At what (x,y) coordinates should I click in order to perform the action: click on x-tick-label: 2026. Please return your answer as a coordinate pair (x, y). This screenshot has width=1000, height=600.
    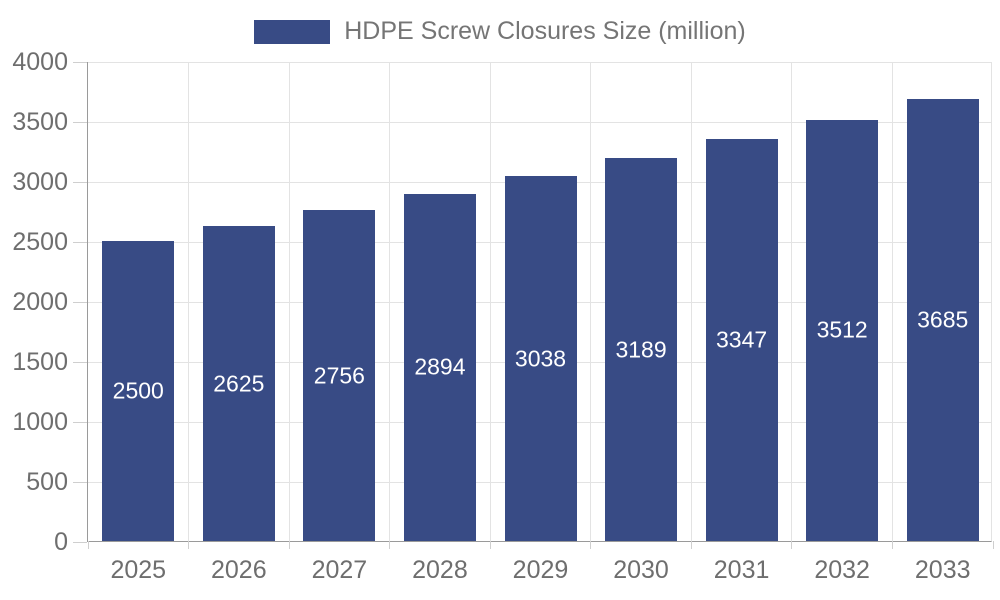
    Looking at the image, I should click on (239, 570).